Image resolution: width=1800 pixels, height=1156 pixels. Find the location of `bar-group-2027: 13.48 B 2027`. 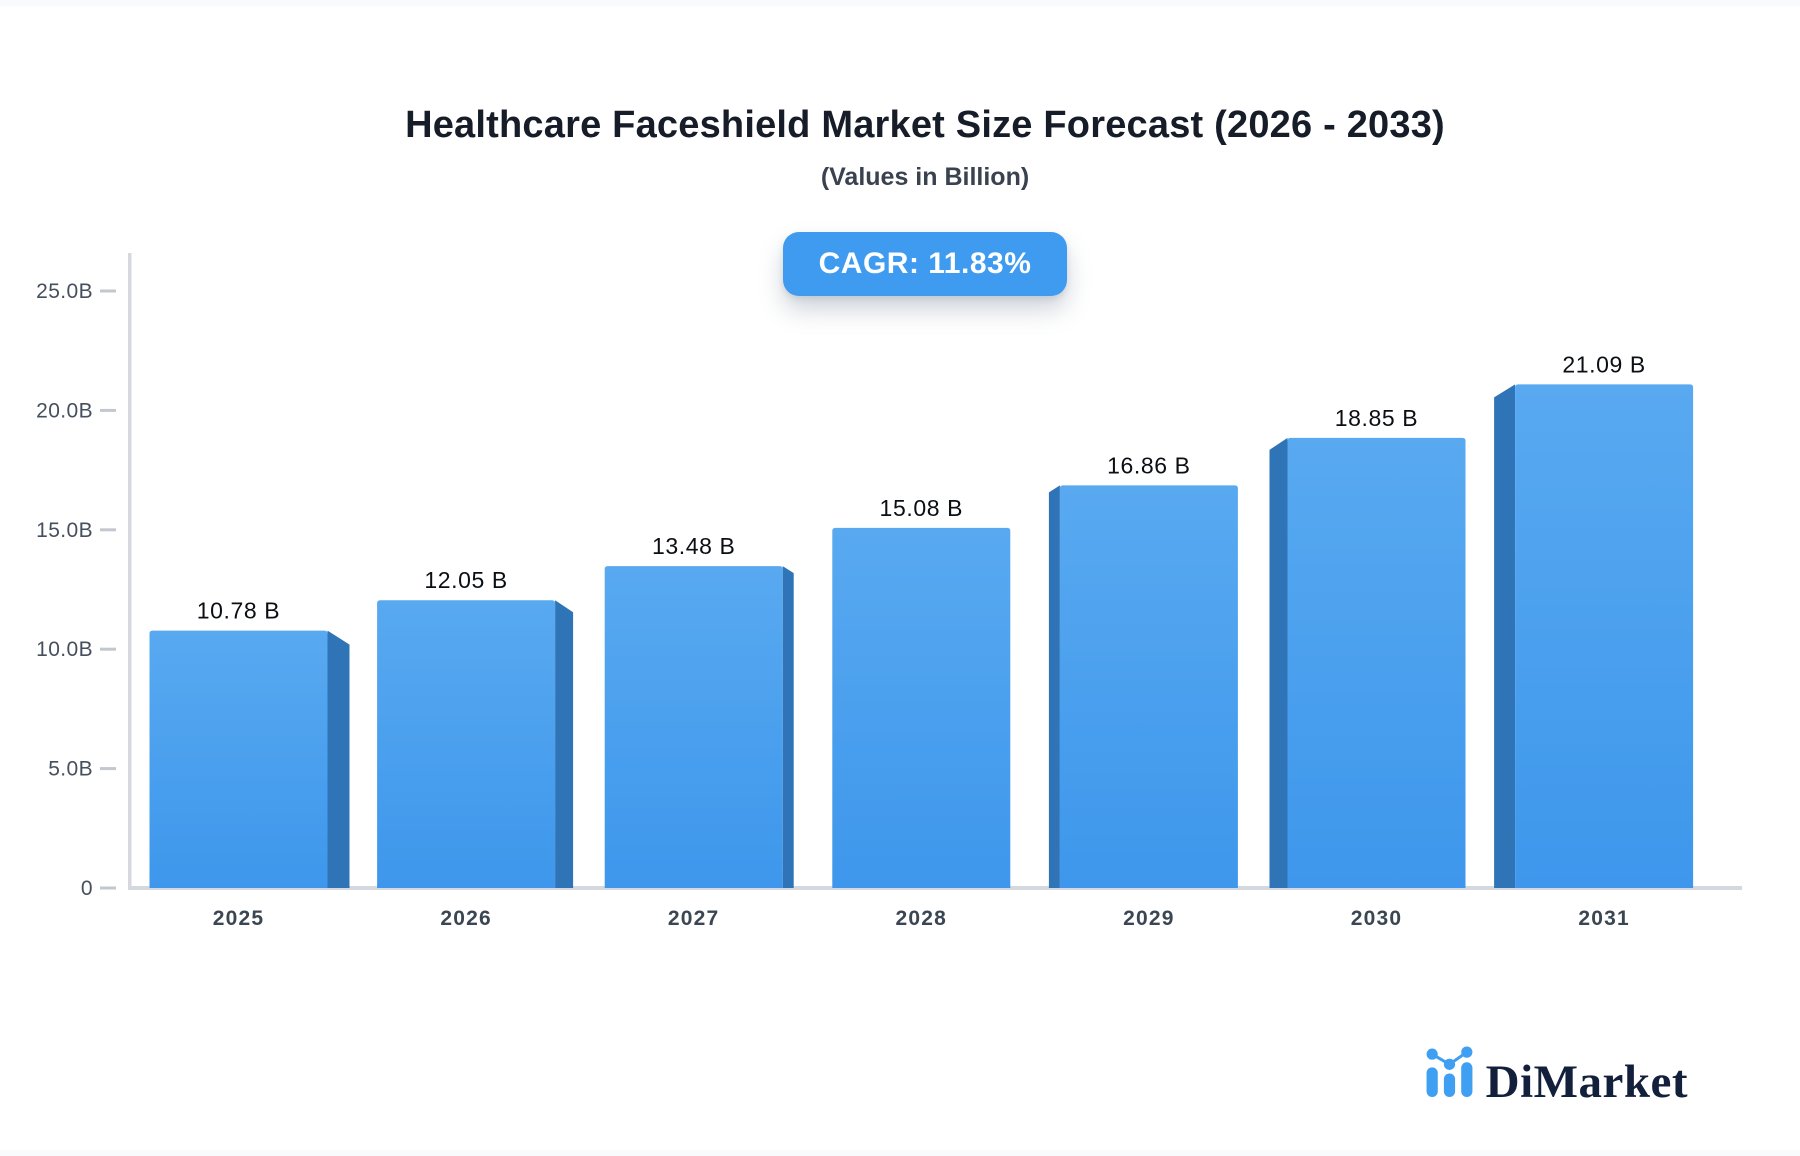

bar-group-2027: 13.48 B 2027 is located at coordinates (699, 731).